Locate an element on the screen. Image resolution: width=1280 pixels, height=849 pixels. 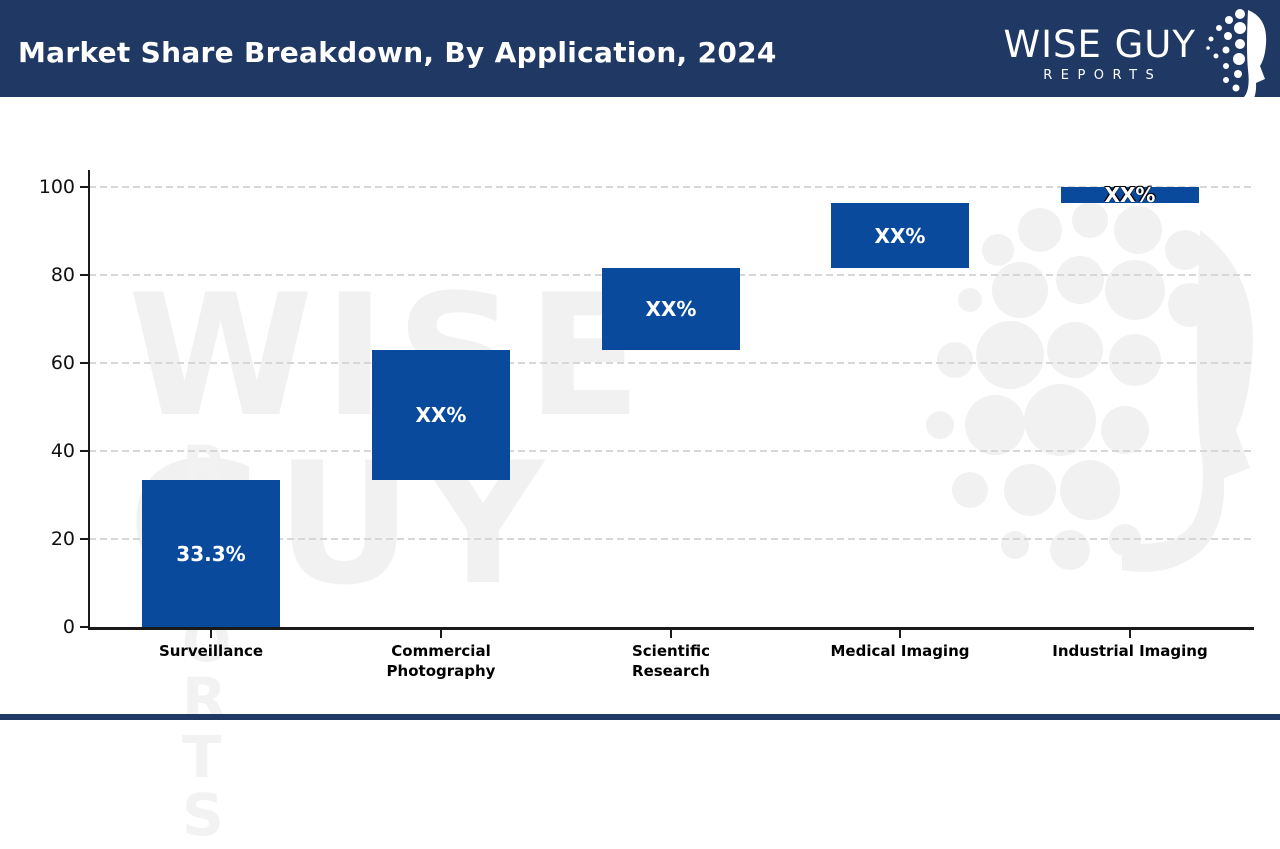
gridline-y40 is located at coordinates (671, 451).